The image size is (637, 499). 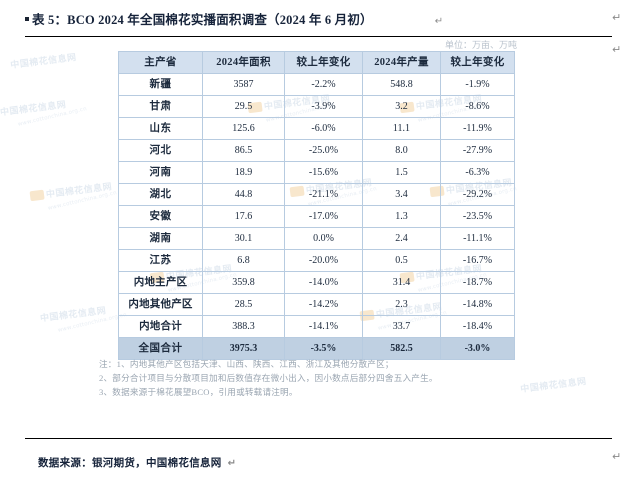 What do you see at coordinates (160, 62) in the screenshot?
I see `table-column-header: 主产省` at bounding box center [160, 62].